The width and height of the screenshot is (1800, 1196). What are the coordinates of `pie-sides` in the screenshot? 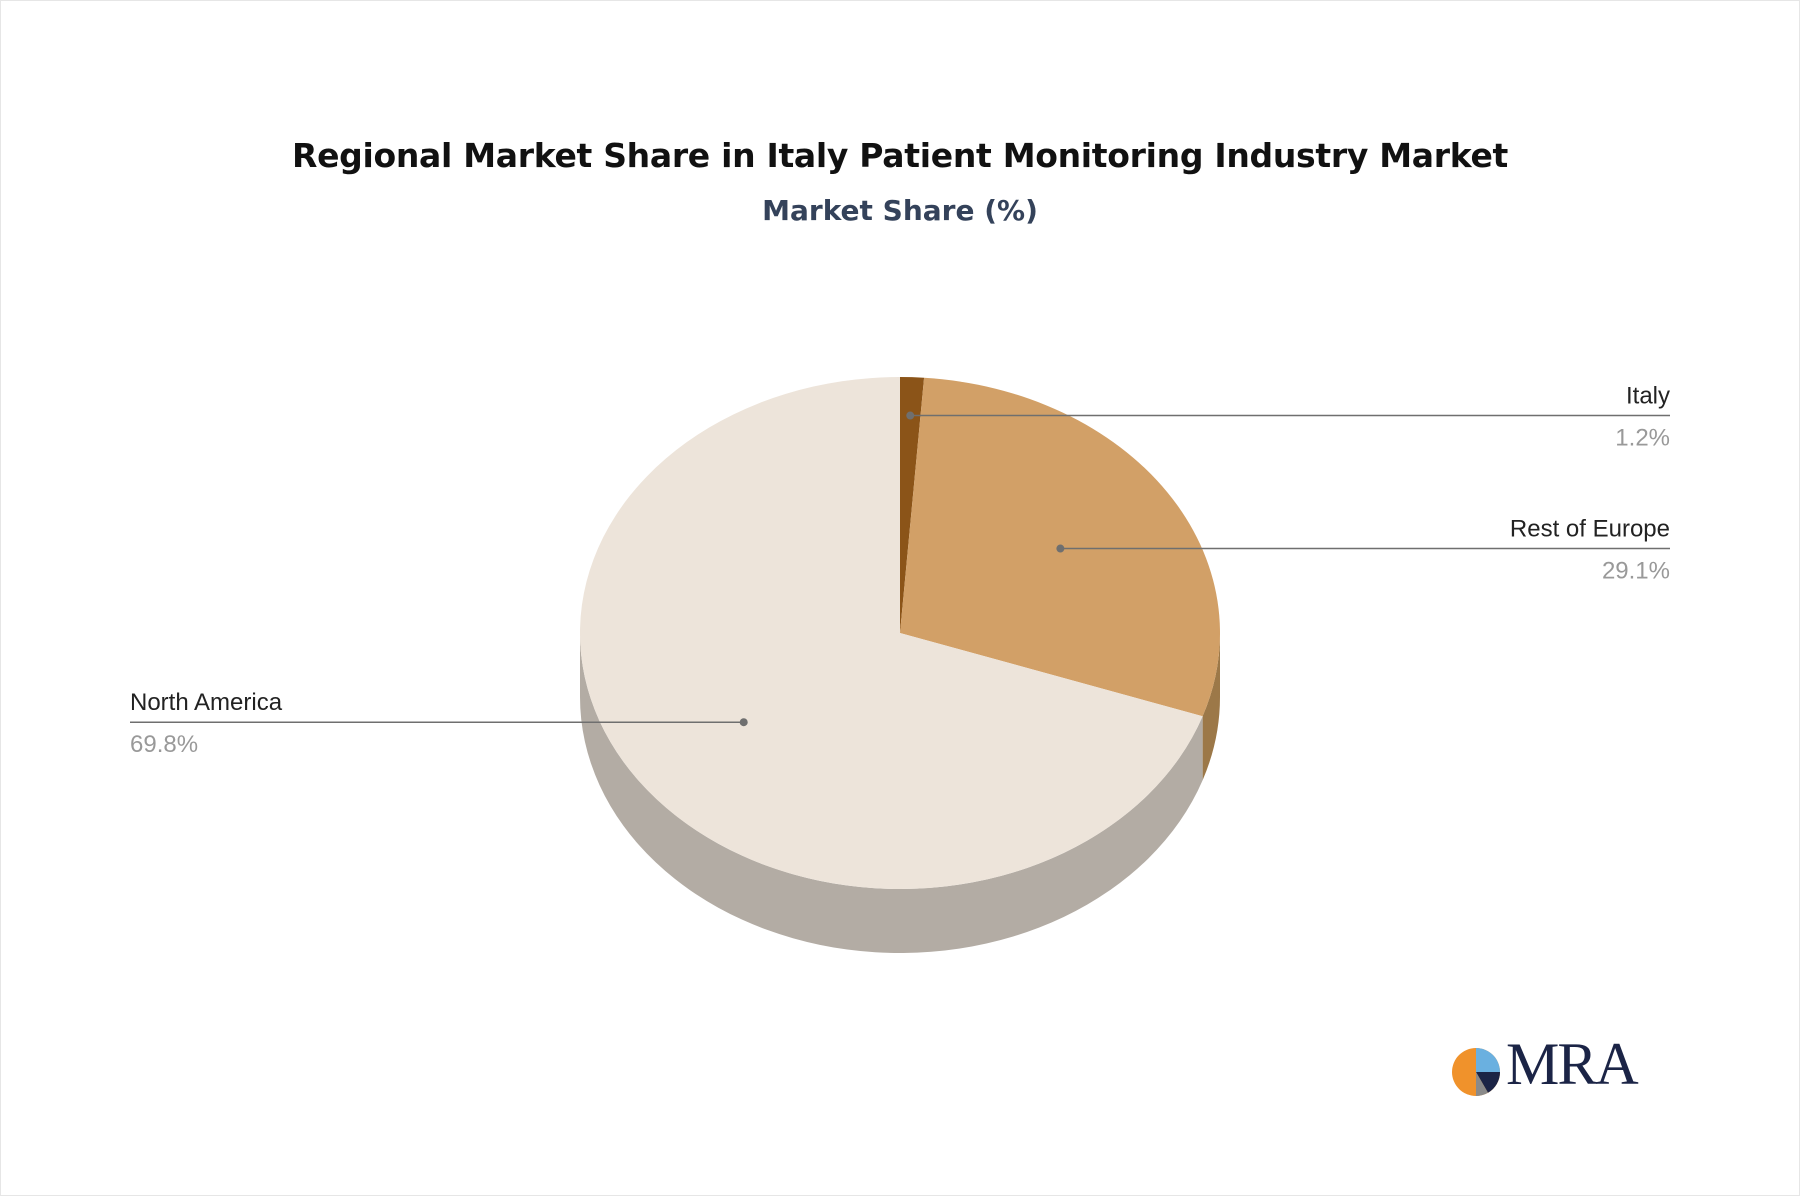 It's located at (900, 793).